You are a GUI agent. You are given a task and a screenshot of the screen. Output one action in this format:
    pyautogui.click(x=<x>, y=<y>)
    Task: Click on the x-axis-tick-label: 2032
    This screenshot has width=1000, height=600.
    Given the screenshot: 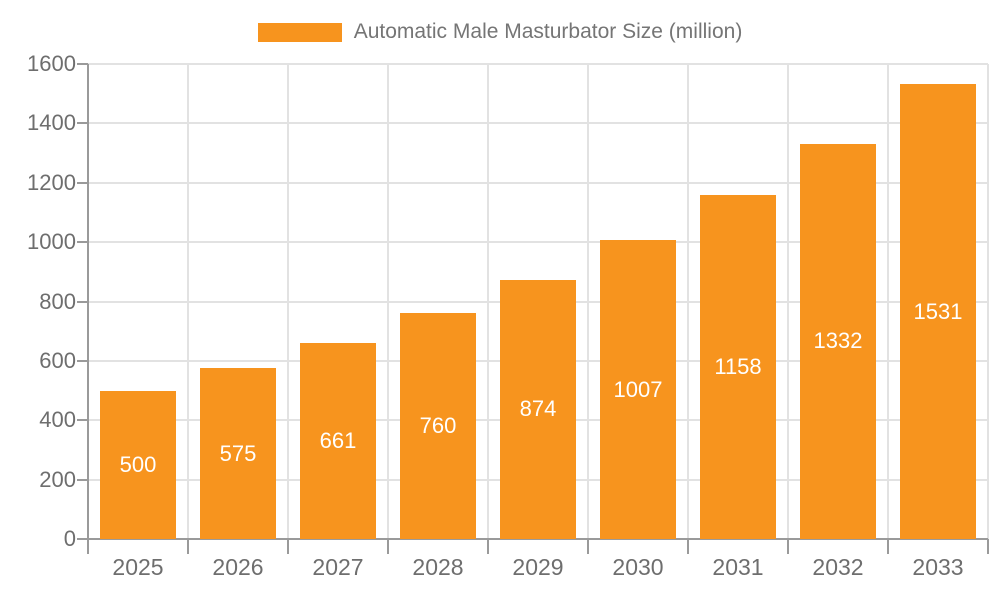 What is the action you would take?
    pyautogui.click(x=838, y=567)
    